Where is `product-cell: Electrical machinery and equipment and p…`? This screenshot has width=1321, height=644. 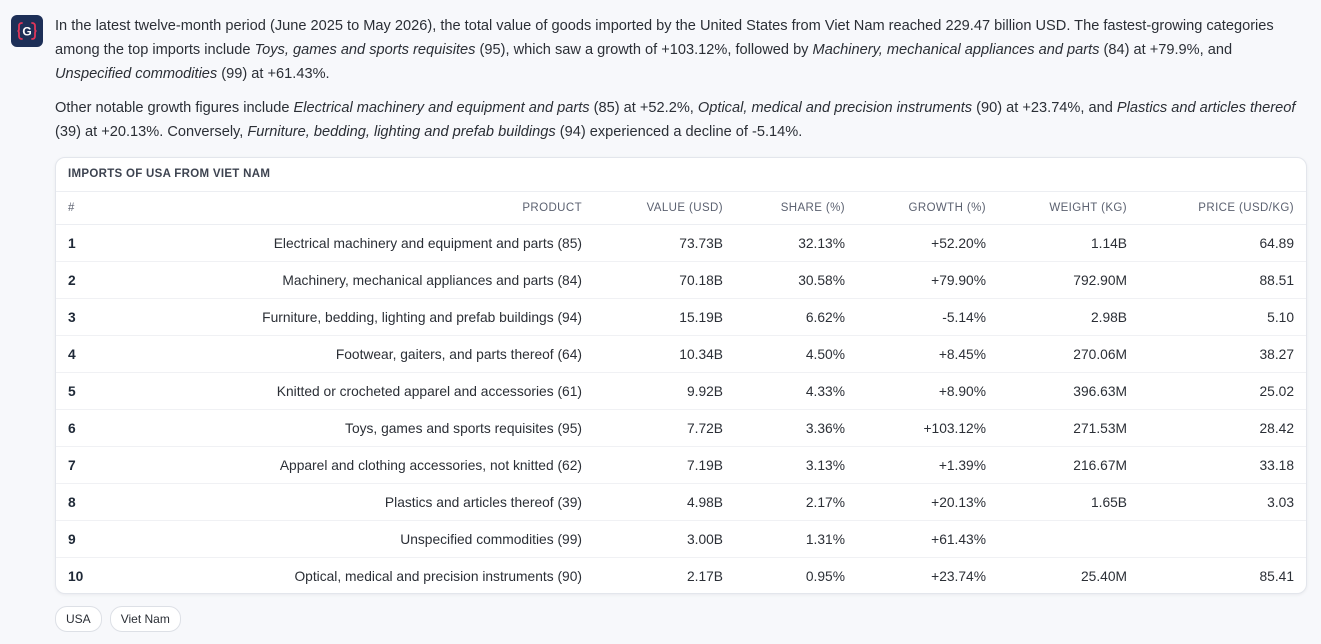
product-cell: Electrical machinery and equipment and p… is located at coordinates (355, 243).